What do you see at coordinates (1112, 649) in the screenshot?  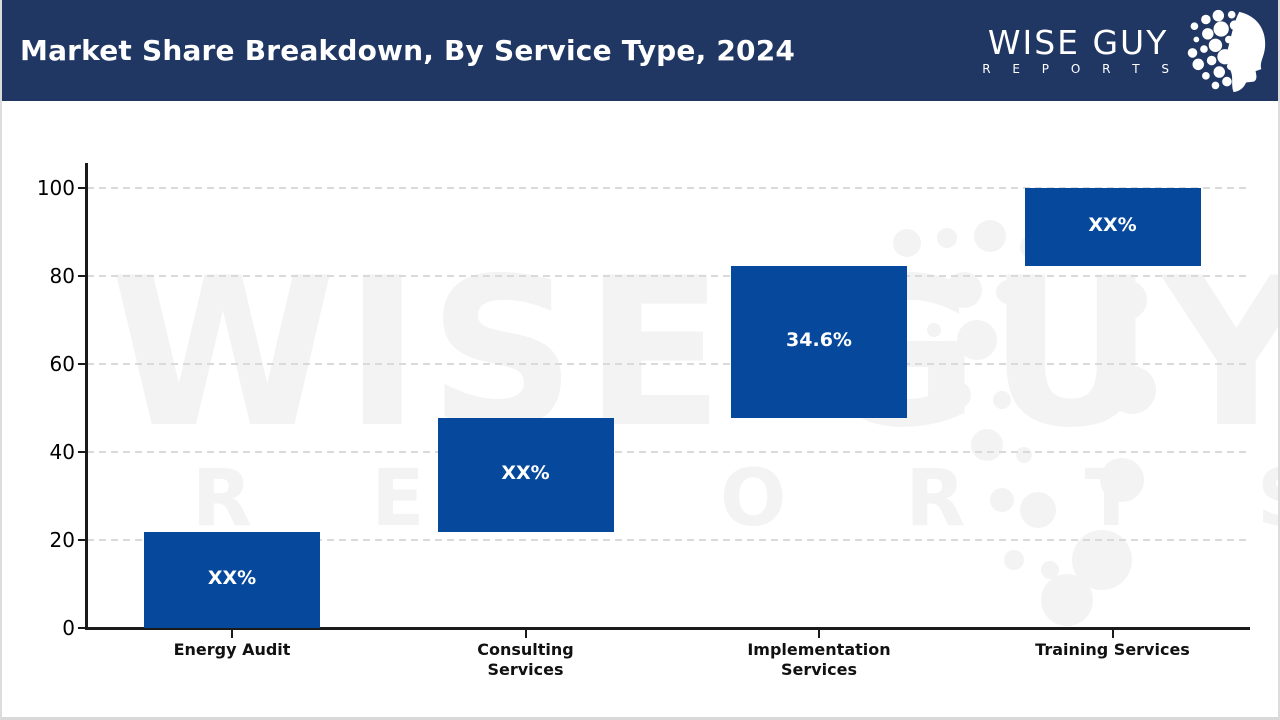 I see `x-category-label: Training Services` at bounding box center [1112, 649].